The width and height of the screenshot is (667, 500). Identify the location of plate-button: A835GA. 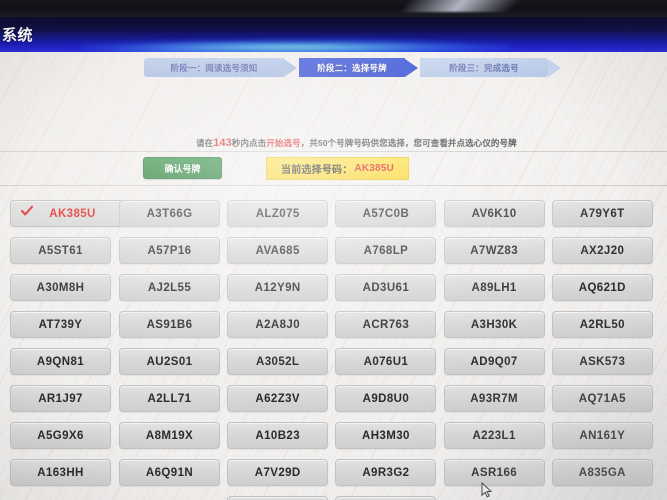
(602, 472).